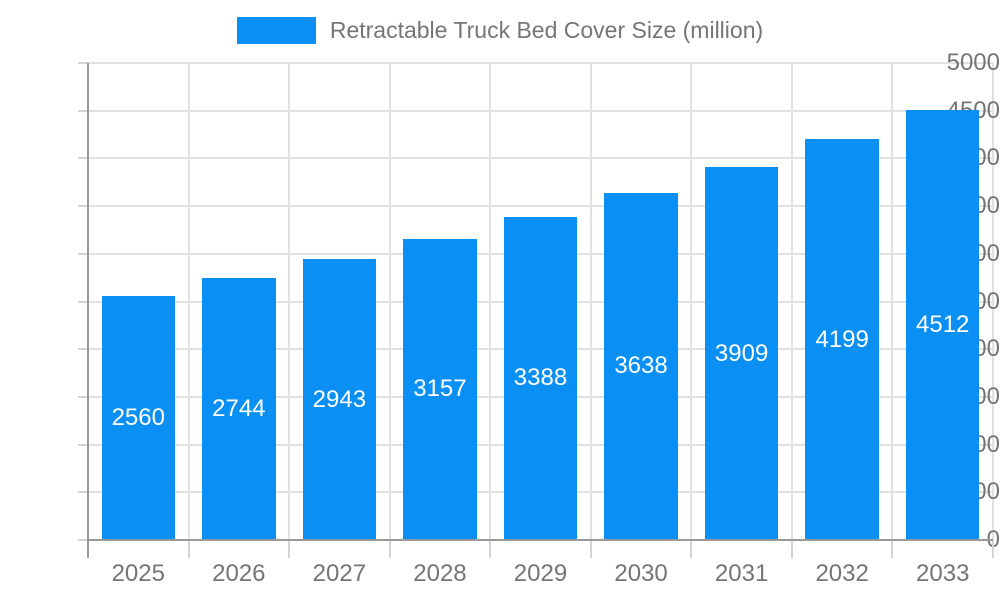 The width and height of the screenshot is (1000, 600). Describe the element at coordinates (440, 573) in the screenshot. I see `x-axis-label: 2028` at that location.